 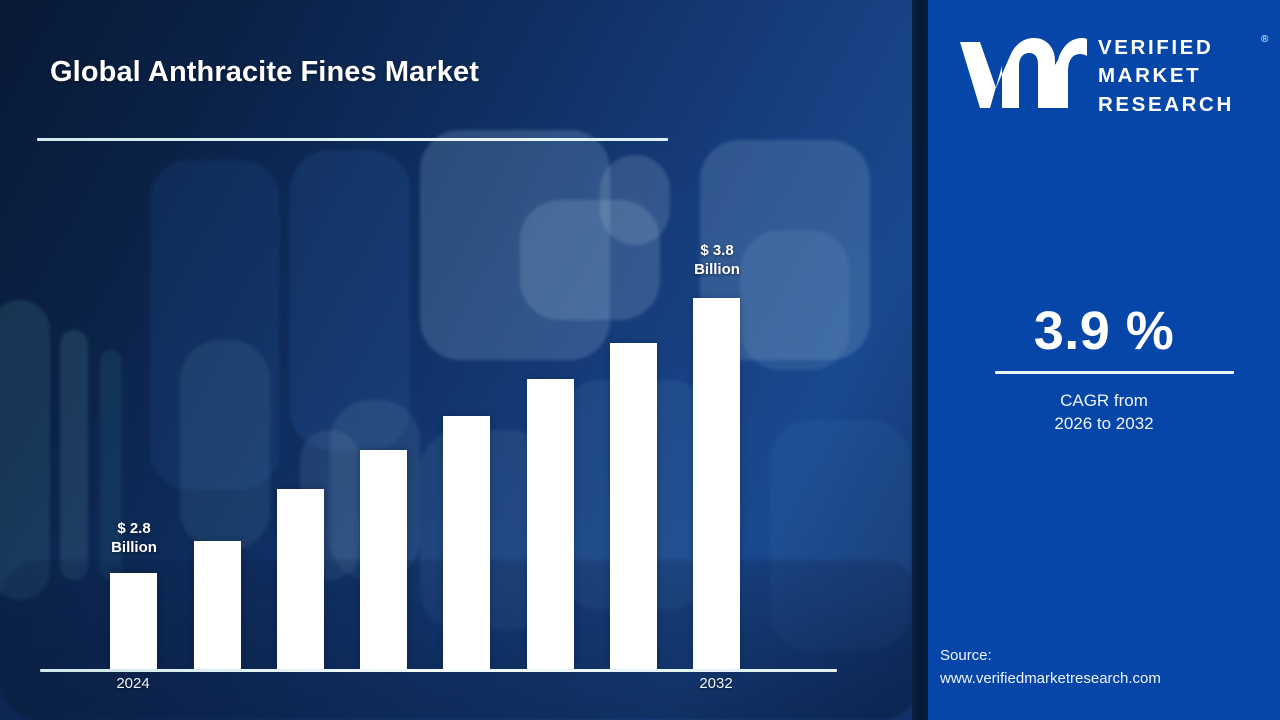 I want to click on brand-logo: VERIFIED MARKET RESEARCH ®, so click(x=1109, y=73).